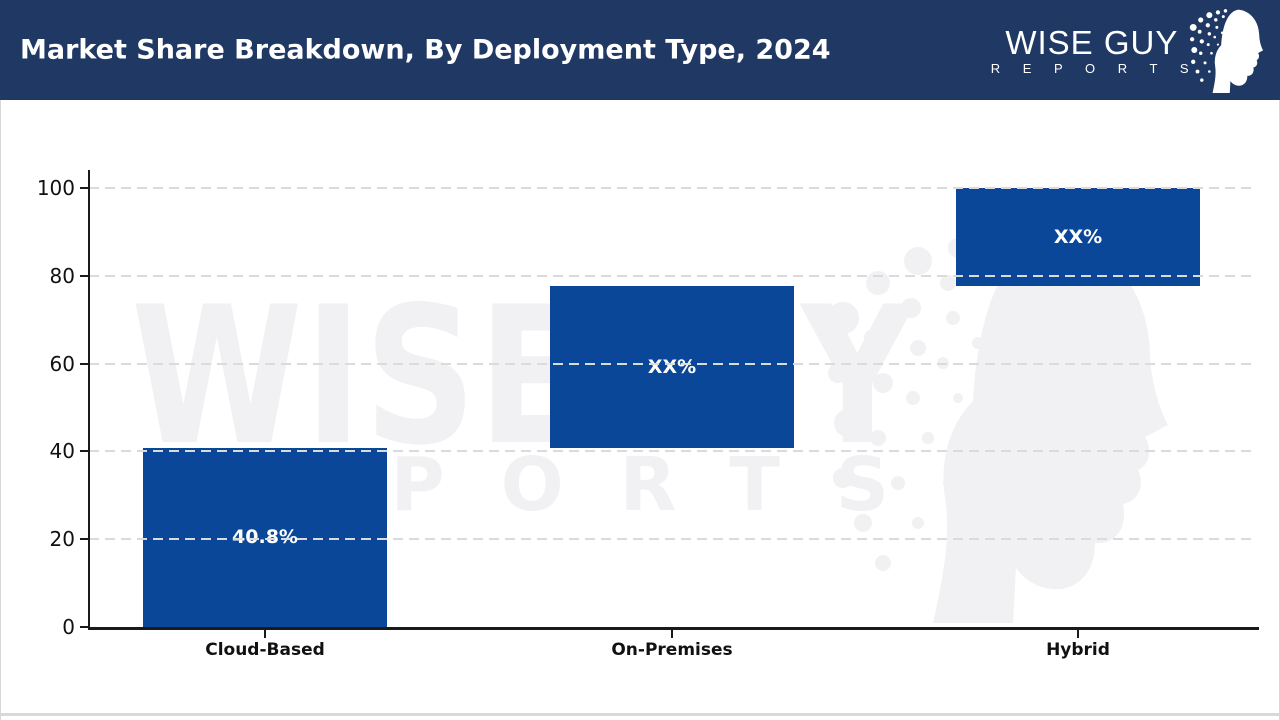 The height and width of the screenshot is (720, 1280). What do you see at coordinates (62, 539) in the screenshot?
I see `y-axis-tick-label: 20` at bounding box center [62, 539].